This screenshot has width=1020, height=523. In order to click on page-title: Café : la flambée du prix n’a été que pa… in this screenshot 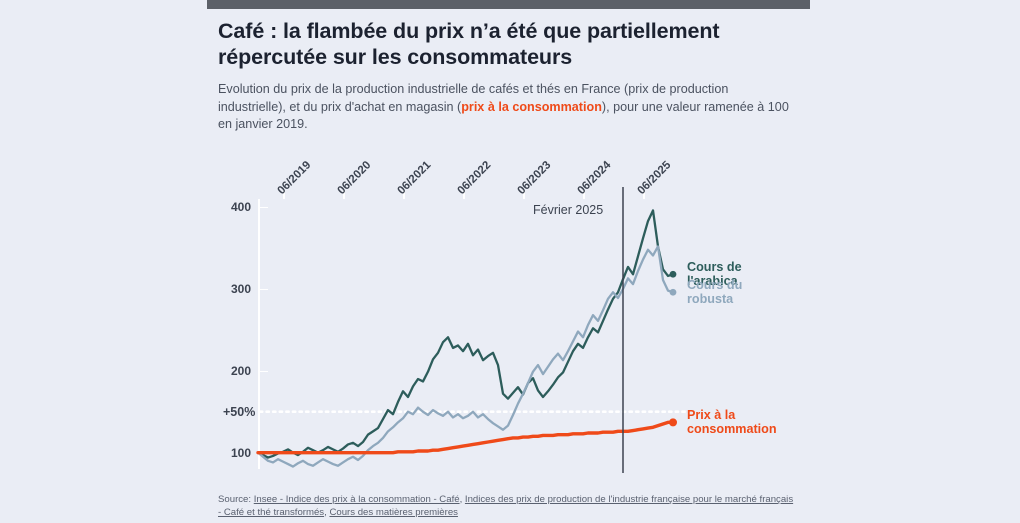, I will do `click(469, 44)`.